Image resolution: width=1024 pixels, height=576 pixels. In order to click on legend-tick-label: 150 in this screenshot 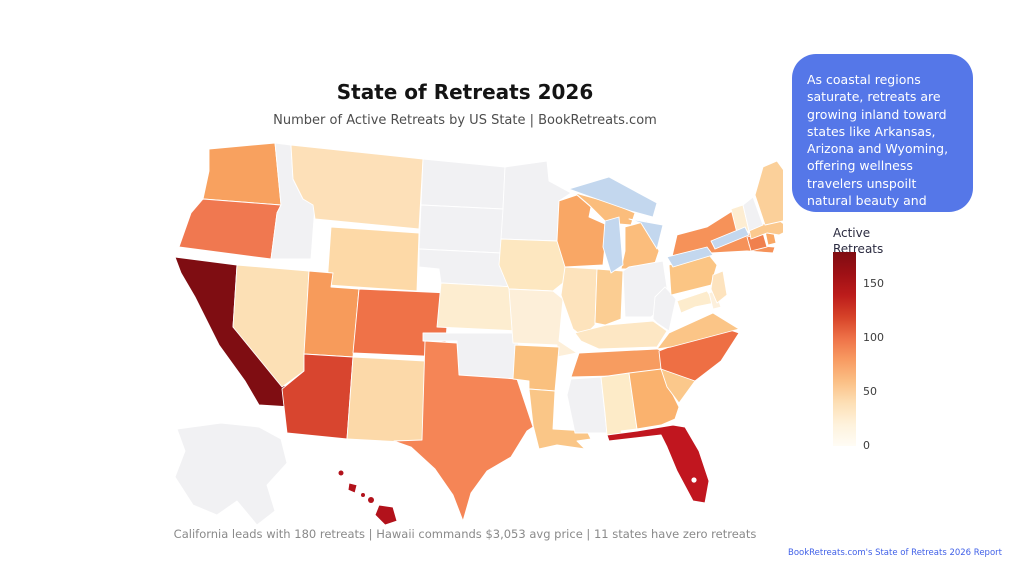, I will do `click(873, 284)`.